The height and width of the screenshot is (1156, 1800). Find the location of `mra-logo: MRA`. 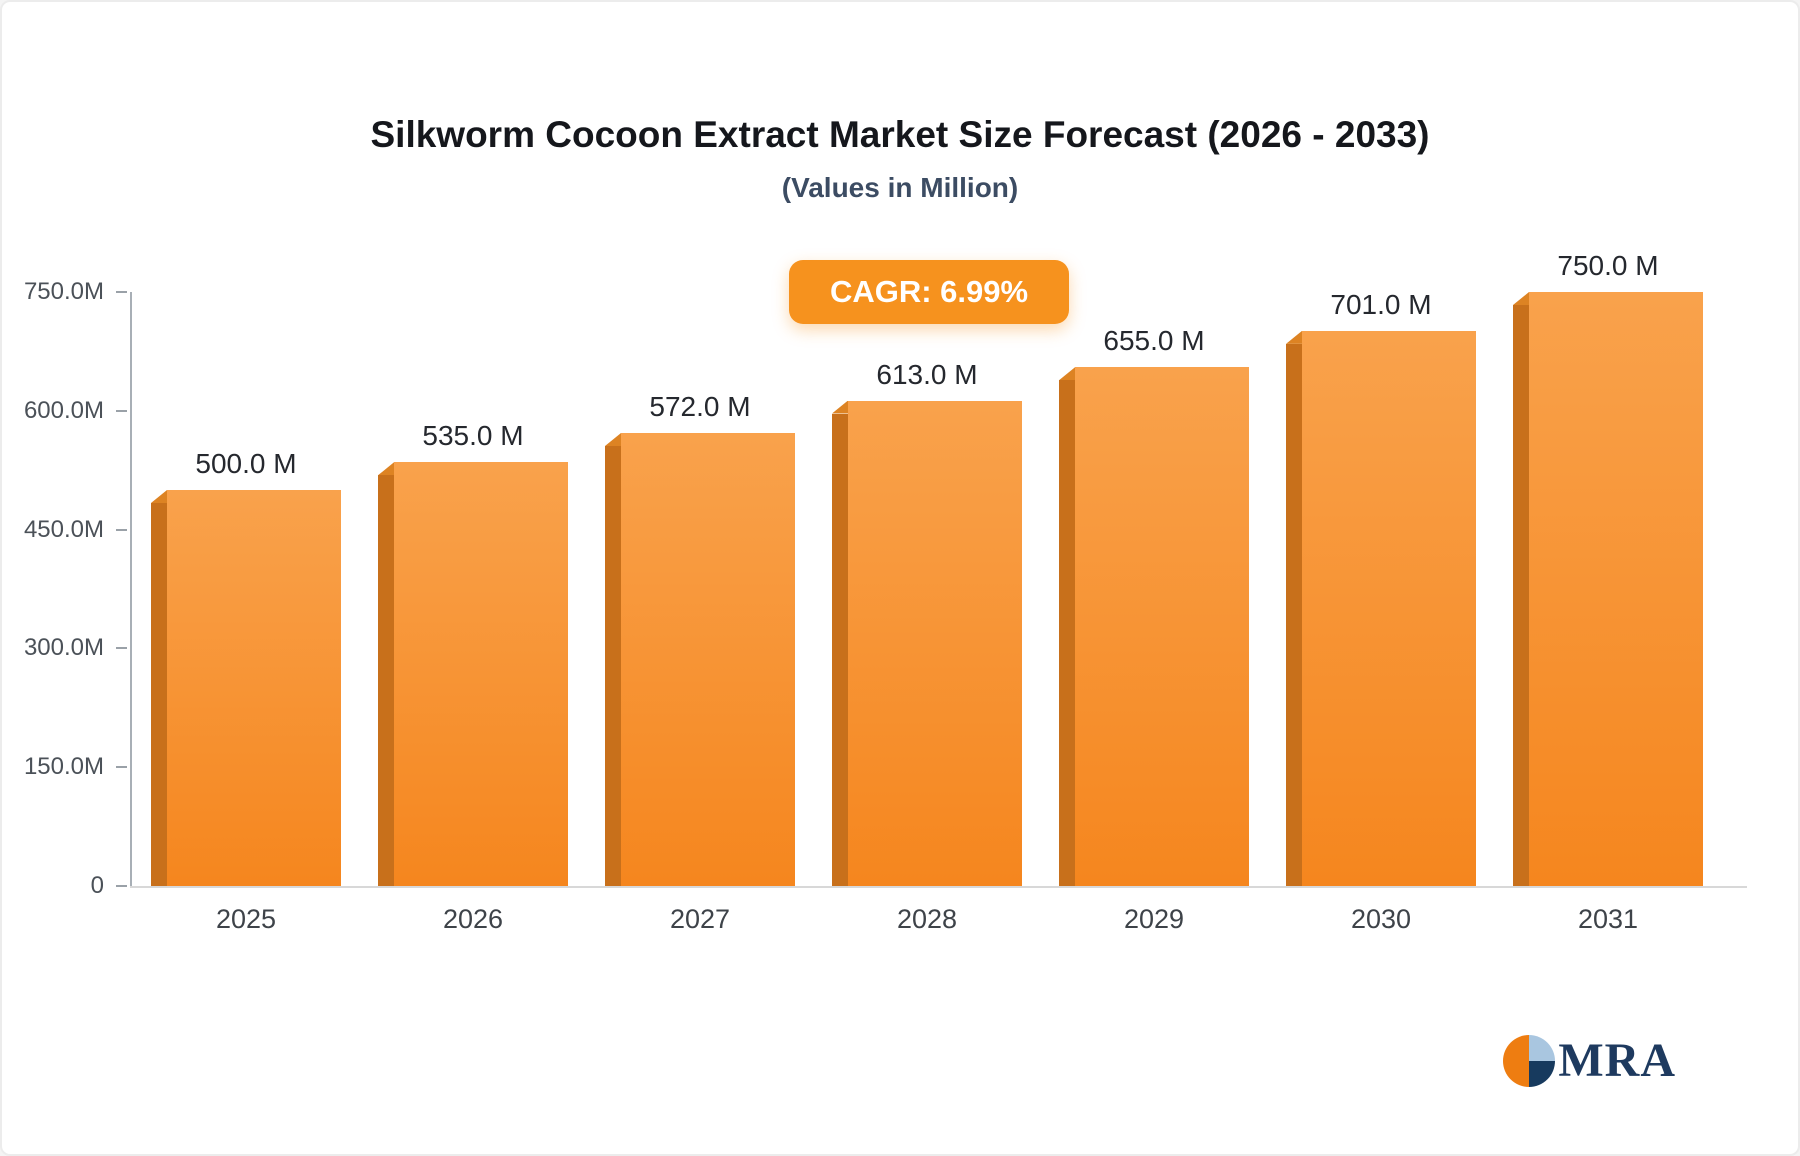

mra-logo: MRA is located at coordinates (1589, 1060).